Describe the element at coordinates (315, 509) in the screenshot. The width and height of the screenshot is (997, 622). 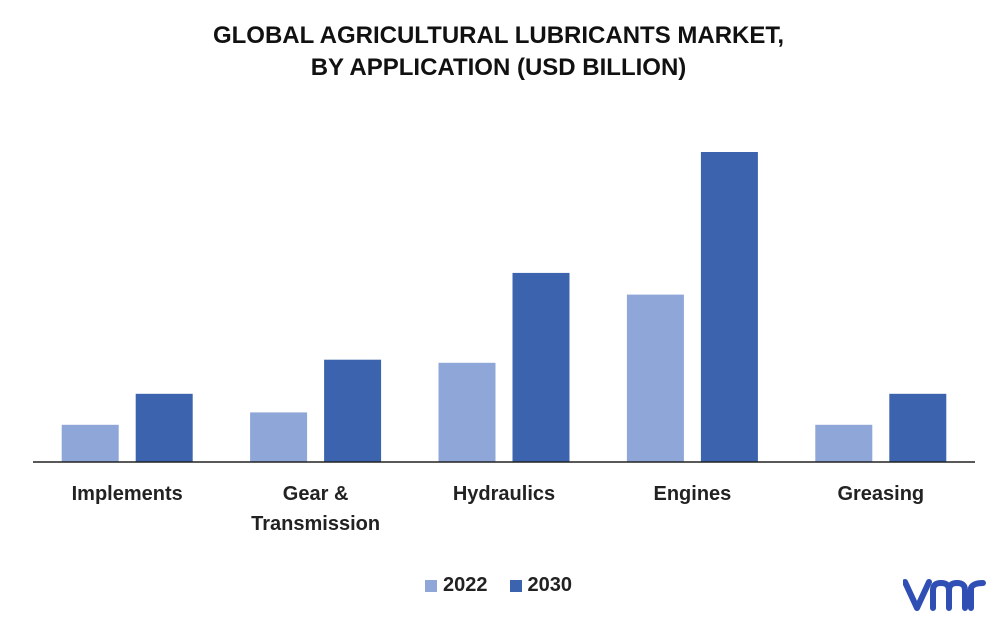
I see `x-tick-label-1: Gear & Transmission` at that location.